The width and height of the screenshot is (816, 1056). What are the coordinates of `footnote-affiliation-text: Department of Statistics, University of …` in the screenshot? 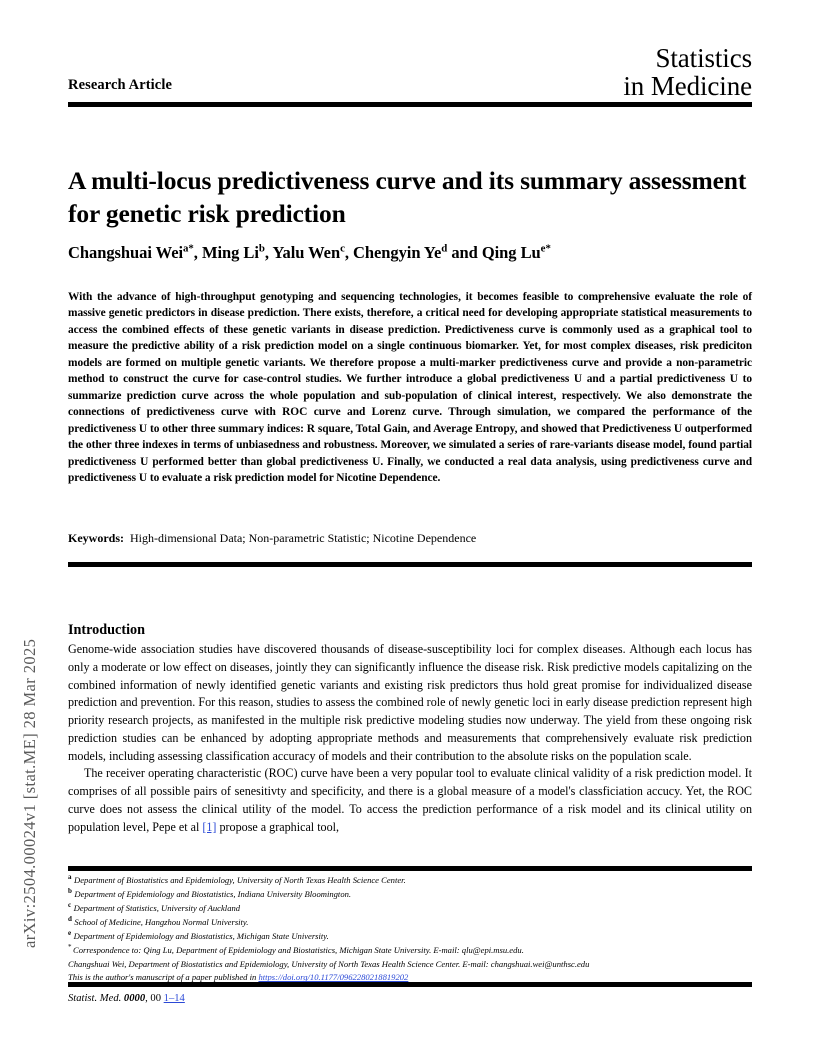 It's located at (157, 907).